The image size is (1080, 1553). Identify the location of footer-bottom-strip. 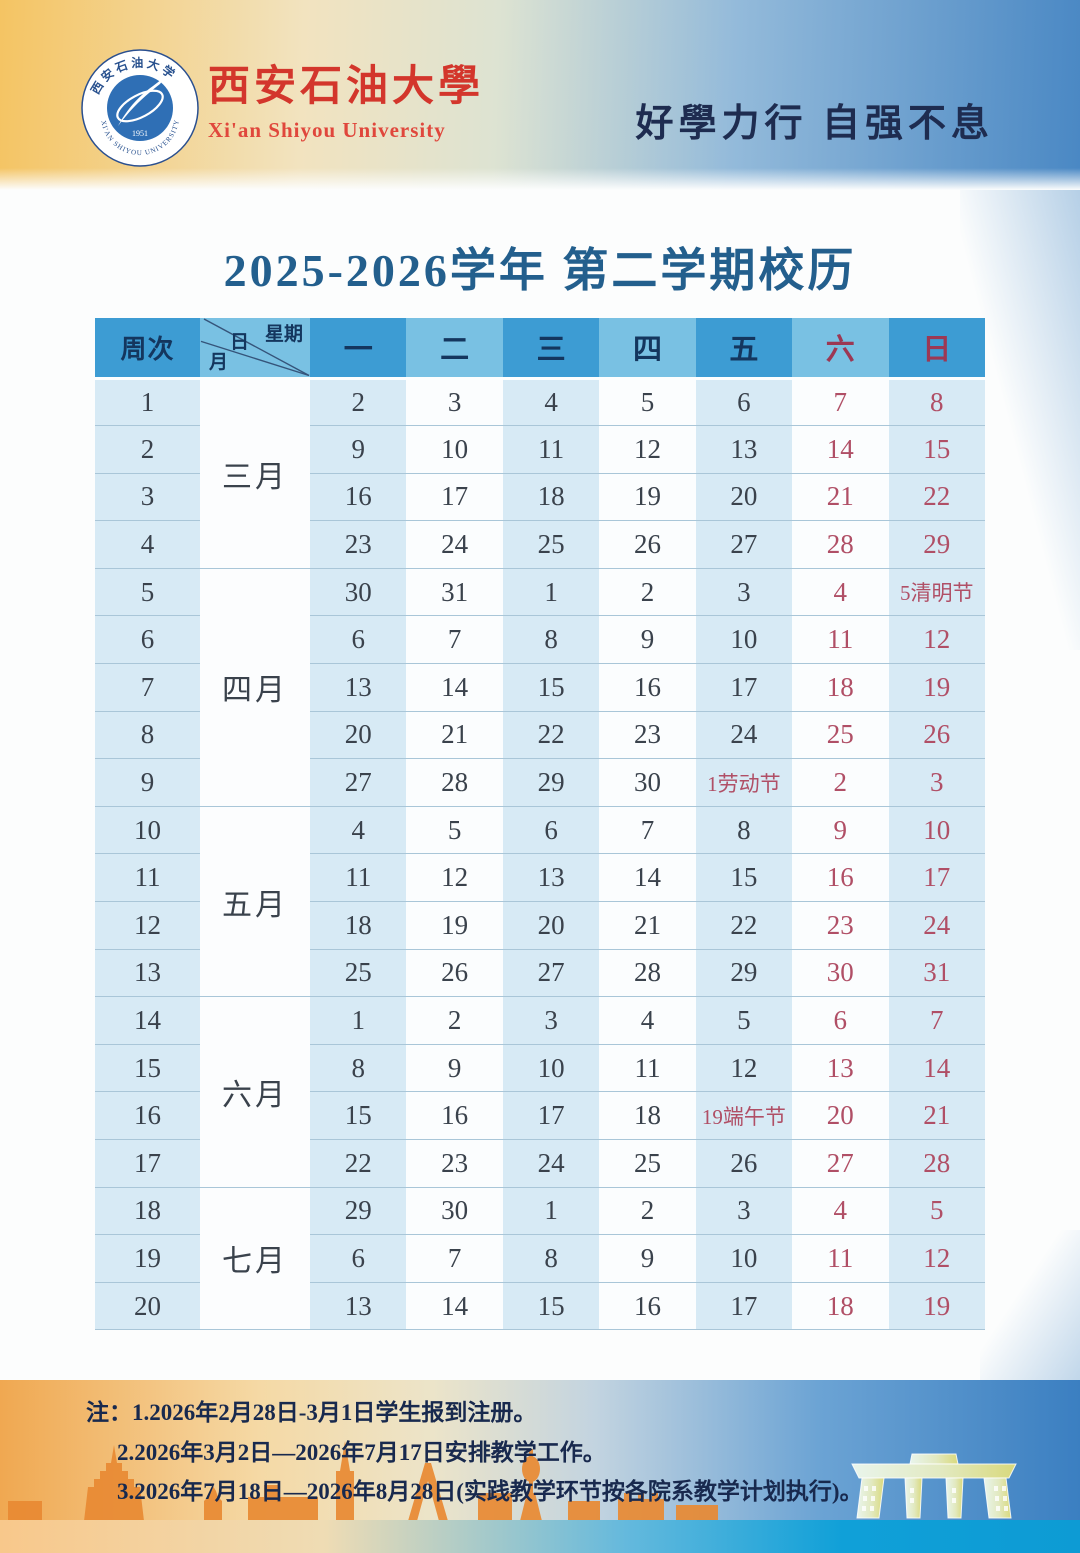
(540, 1536).